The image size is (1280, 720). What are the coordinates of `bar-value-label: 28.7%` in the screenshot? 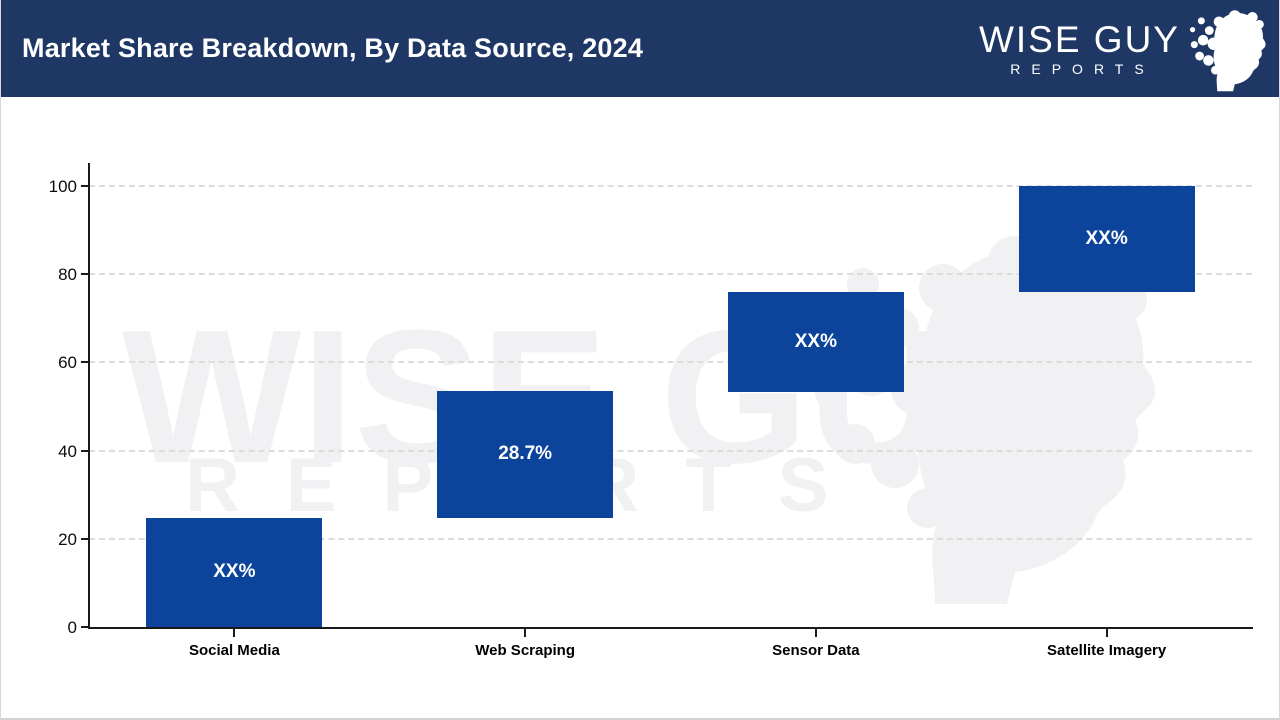 It's located at (525, 454).